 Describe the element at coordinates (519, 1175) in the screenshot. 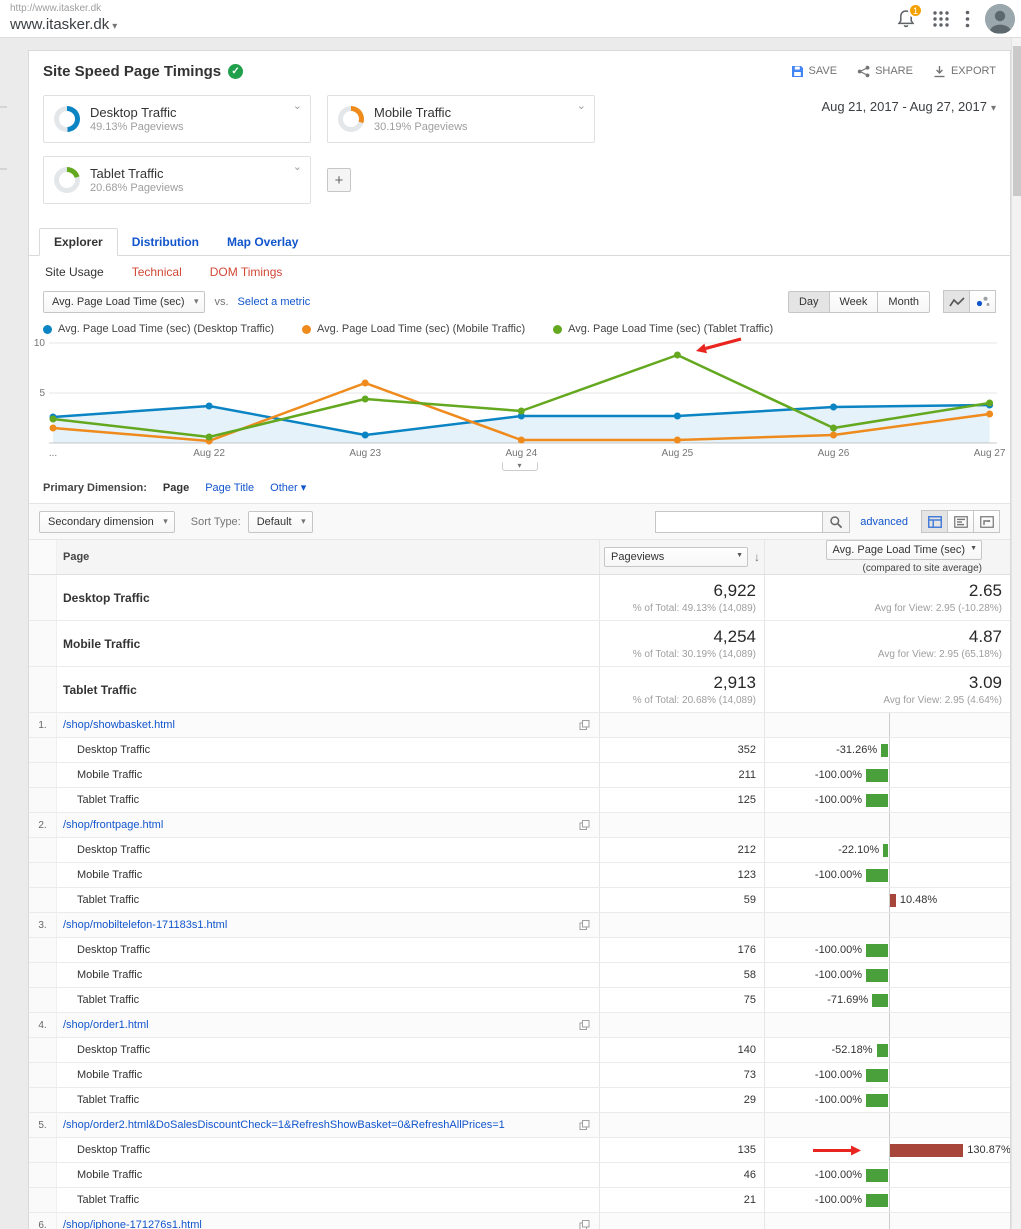

I see `table-row: Mobile Traffic 46 -100.00%` at that location.